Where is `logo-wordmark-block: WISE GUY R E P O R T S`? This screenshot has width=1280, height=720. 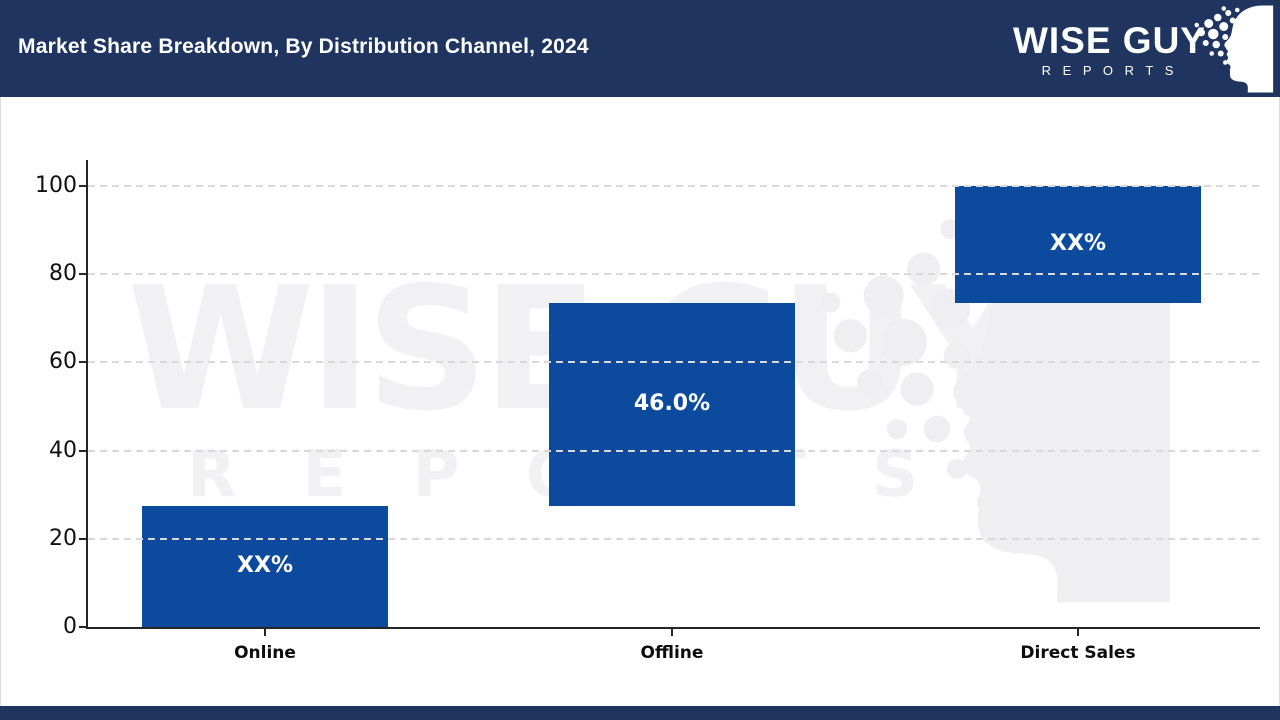 logo-wordmark-block: WISE GUY R E P O R T S is located at coordinates (1109, 49).